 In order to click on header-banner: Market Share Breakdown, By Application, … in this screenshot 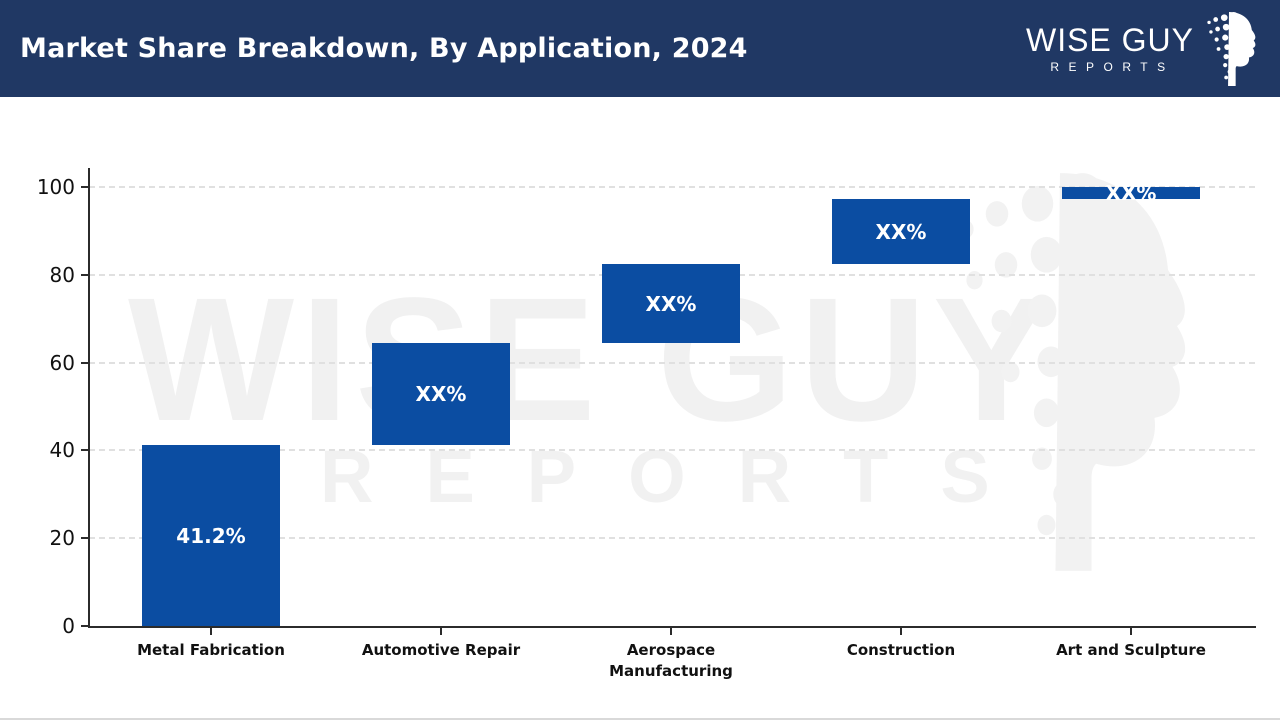, I will do `click(640, 48)`.